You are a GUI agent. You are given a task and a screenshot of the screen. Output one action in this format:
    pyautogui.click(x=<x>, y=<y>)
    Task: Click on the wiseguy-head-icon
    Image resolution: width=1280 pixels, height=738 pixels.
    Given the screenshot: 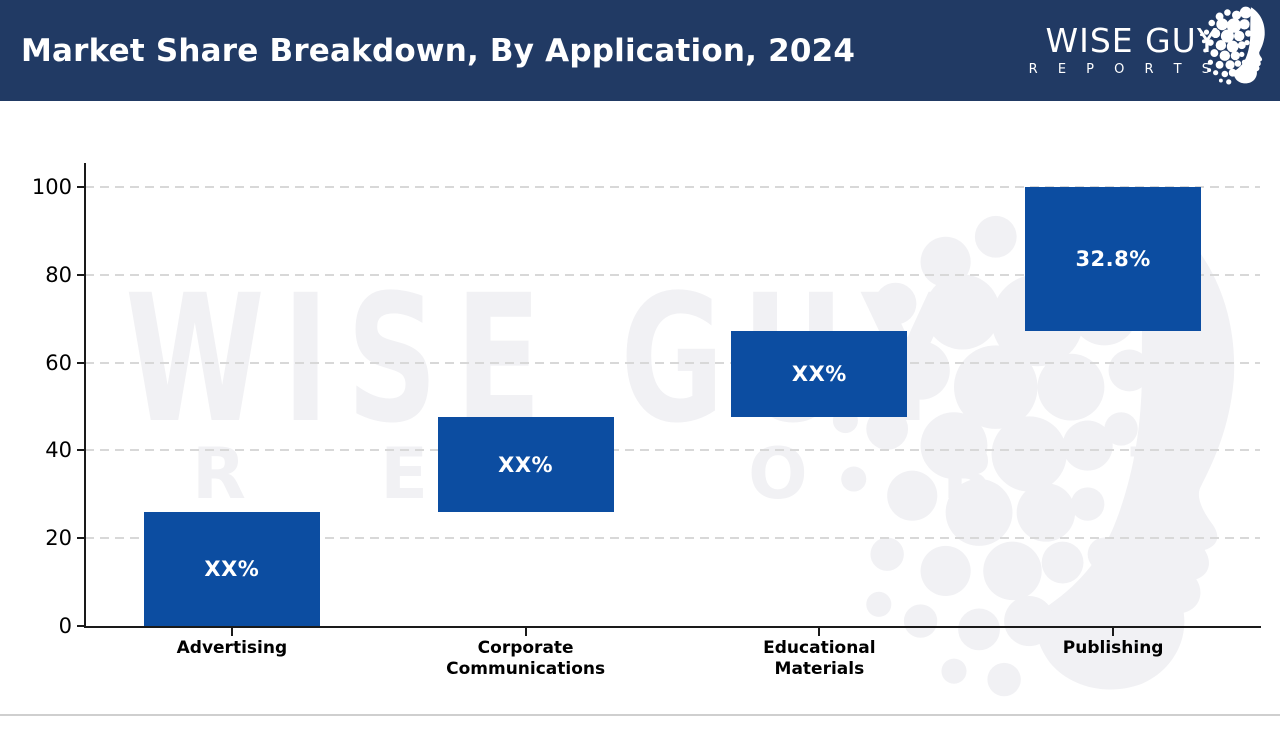 What is the action you would take?
    pyautogui.click(x=1232, y=48)
    